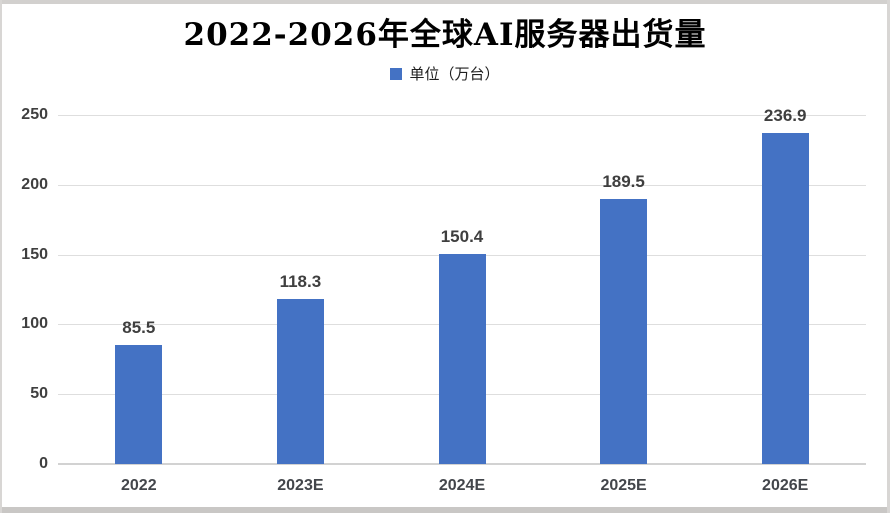  I want to click on x-axis-tick-label: 2026E, so click(785, 485).